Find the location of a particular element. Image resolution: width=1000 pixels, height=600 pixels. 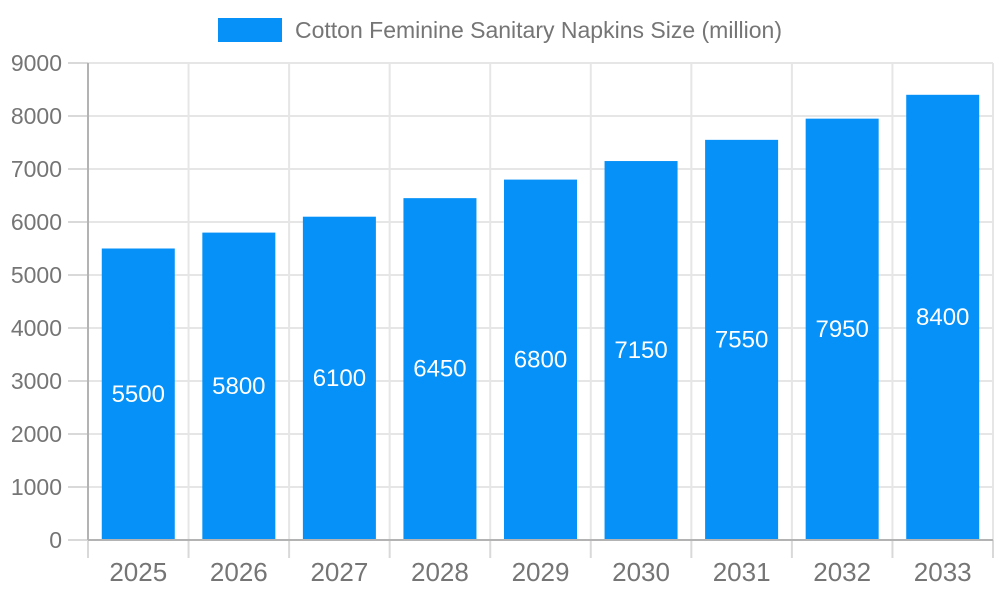

x-axis-label: 2028 is located at coordinates (440, 572).